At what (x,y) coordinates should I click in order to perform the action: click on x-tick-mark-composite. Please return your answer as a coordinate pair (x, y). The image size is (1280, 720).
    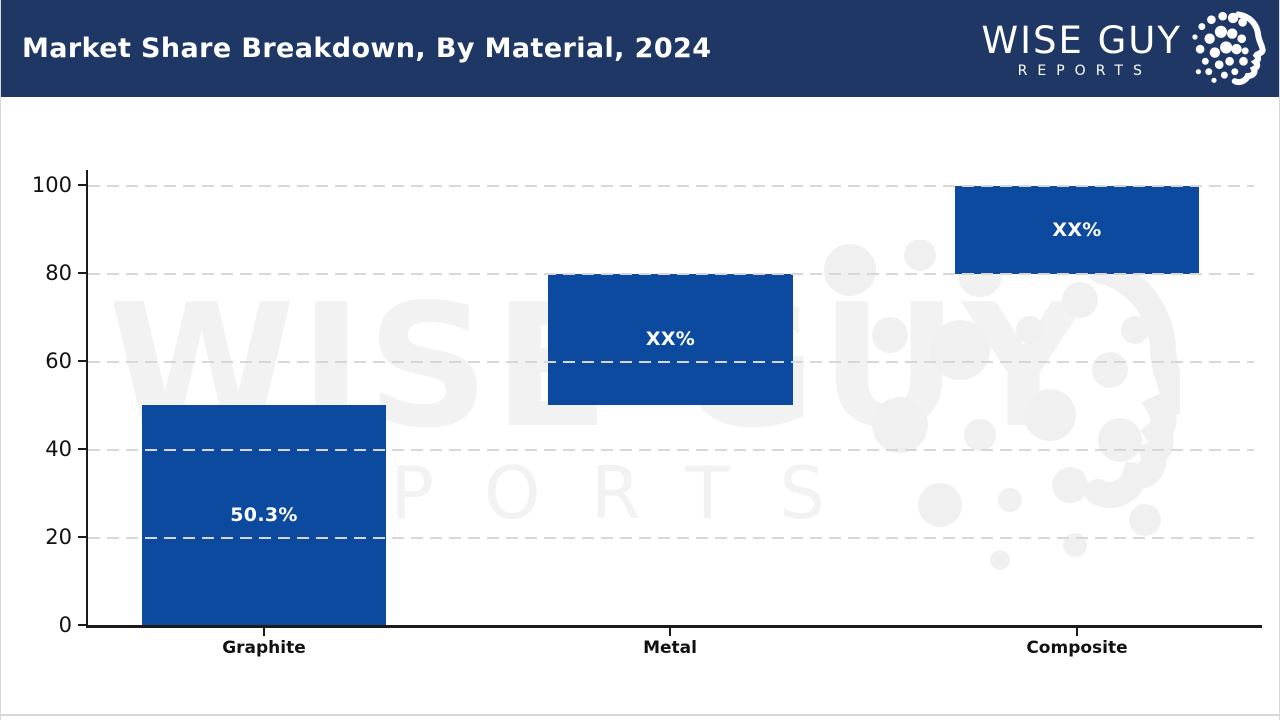
    Looking at the image, I should click on (1077, 632).